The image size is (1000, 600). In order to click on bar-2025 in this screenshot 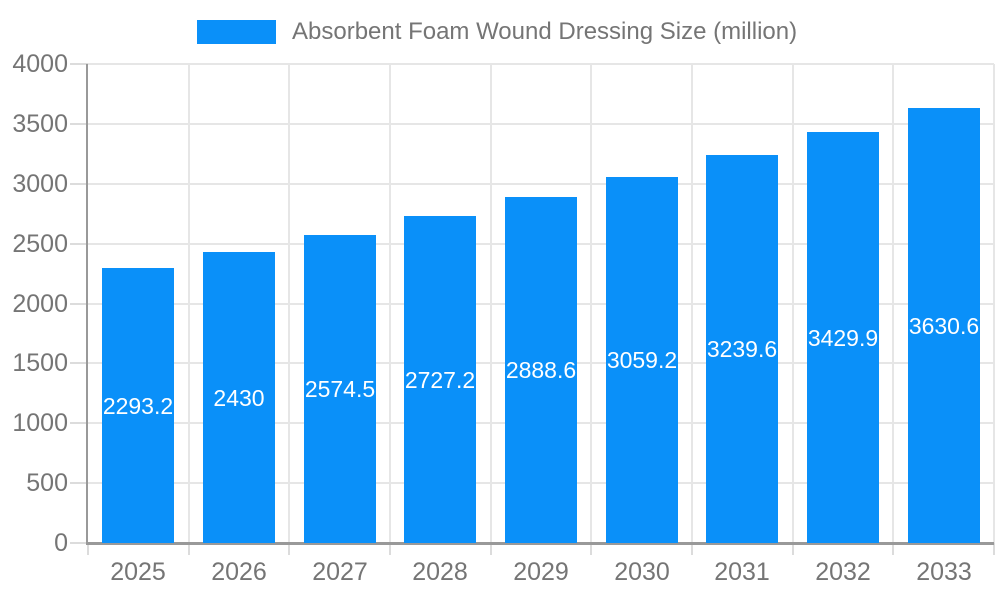, I will do `click(138, 405)`.